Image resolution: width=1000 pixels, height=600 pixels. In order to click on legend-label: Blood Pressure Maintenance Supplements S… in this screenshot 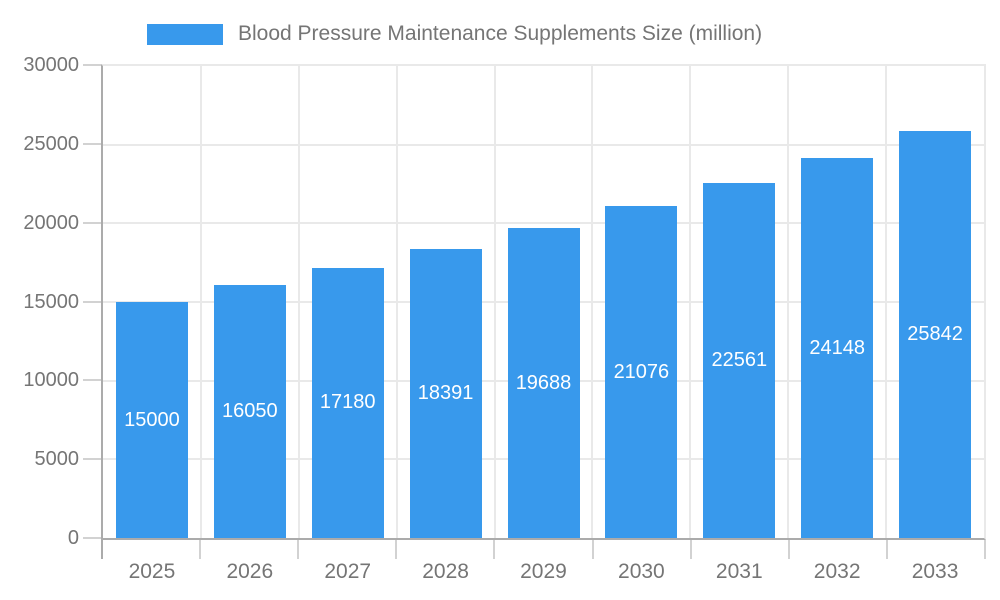, I will do `click(500, 33)`.